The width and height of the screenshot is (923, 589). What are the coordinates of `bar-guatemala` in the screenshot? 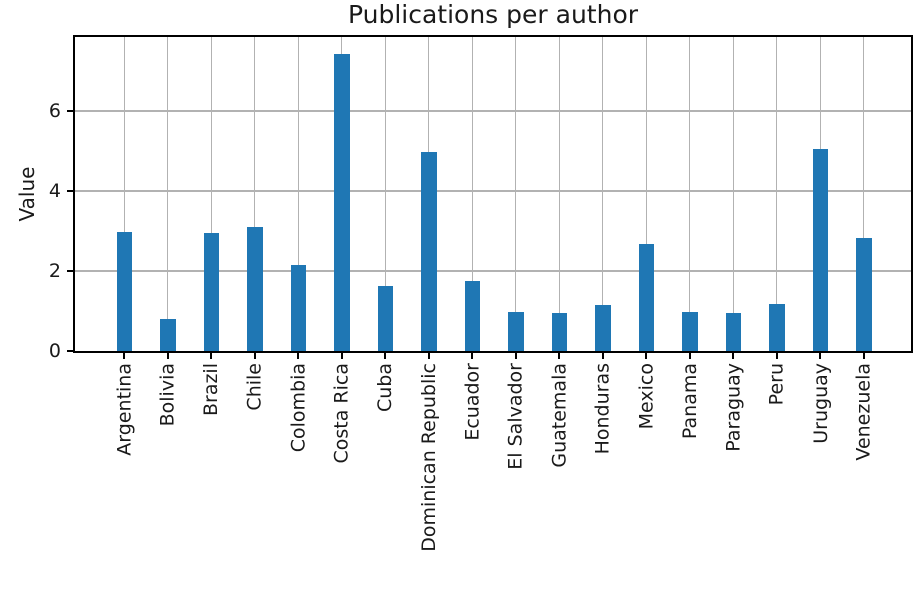 It's located at (559, 331).